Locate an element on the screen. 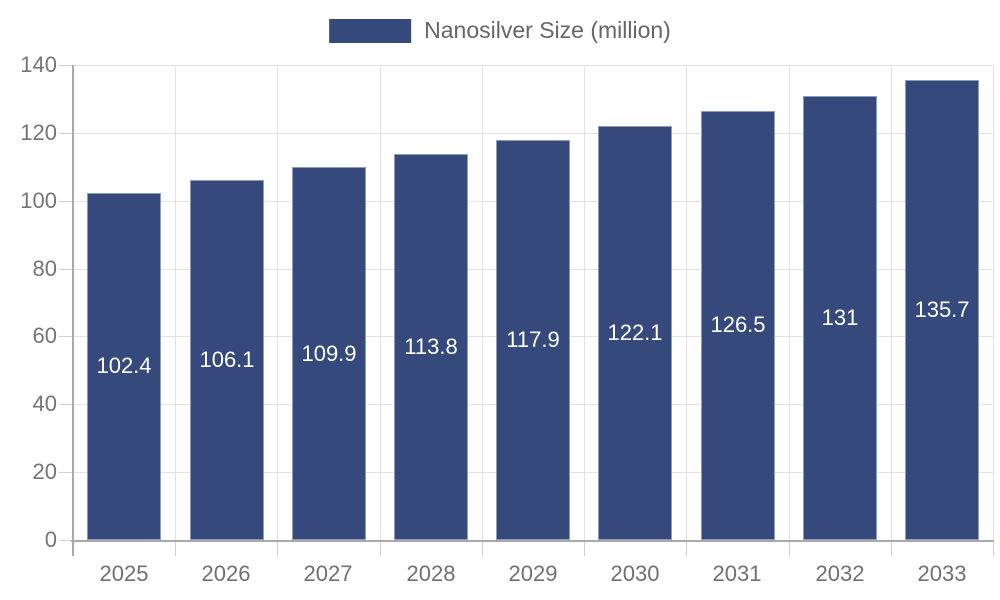 Image resolution: width=1000 pixels, height=600 pixels. x-axis-tick-label: 2027 is located at coordinates (328, 573).